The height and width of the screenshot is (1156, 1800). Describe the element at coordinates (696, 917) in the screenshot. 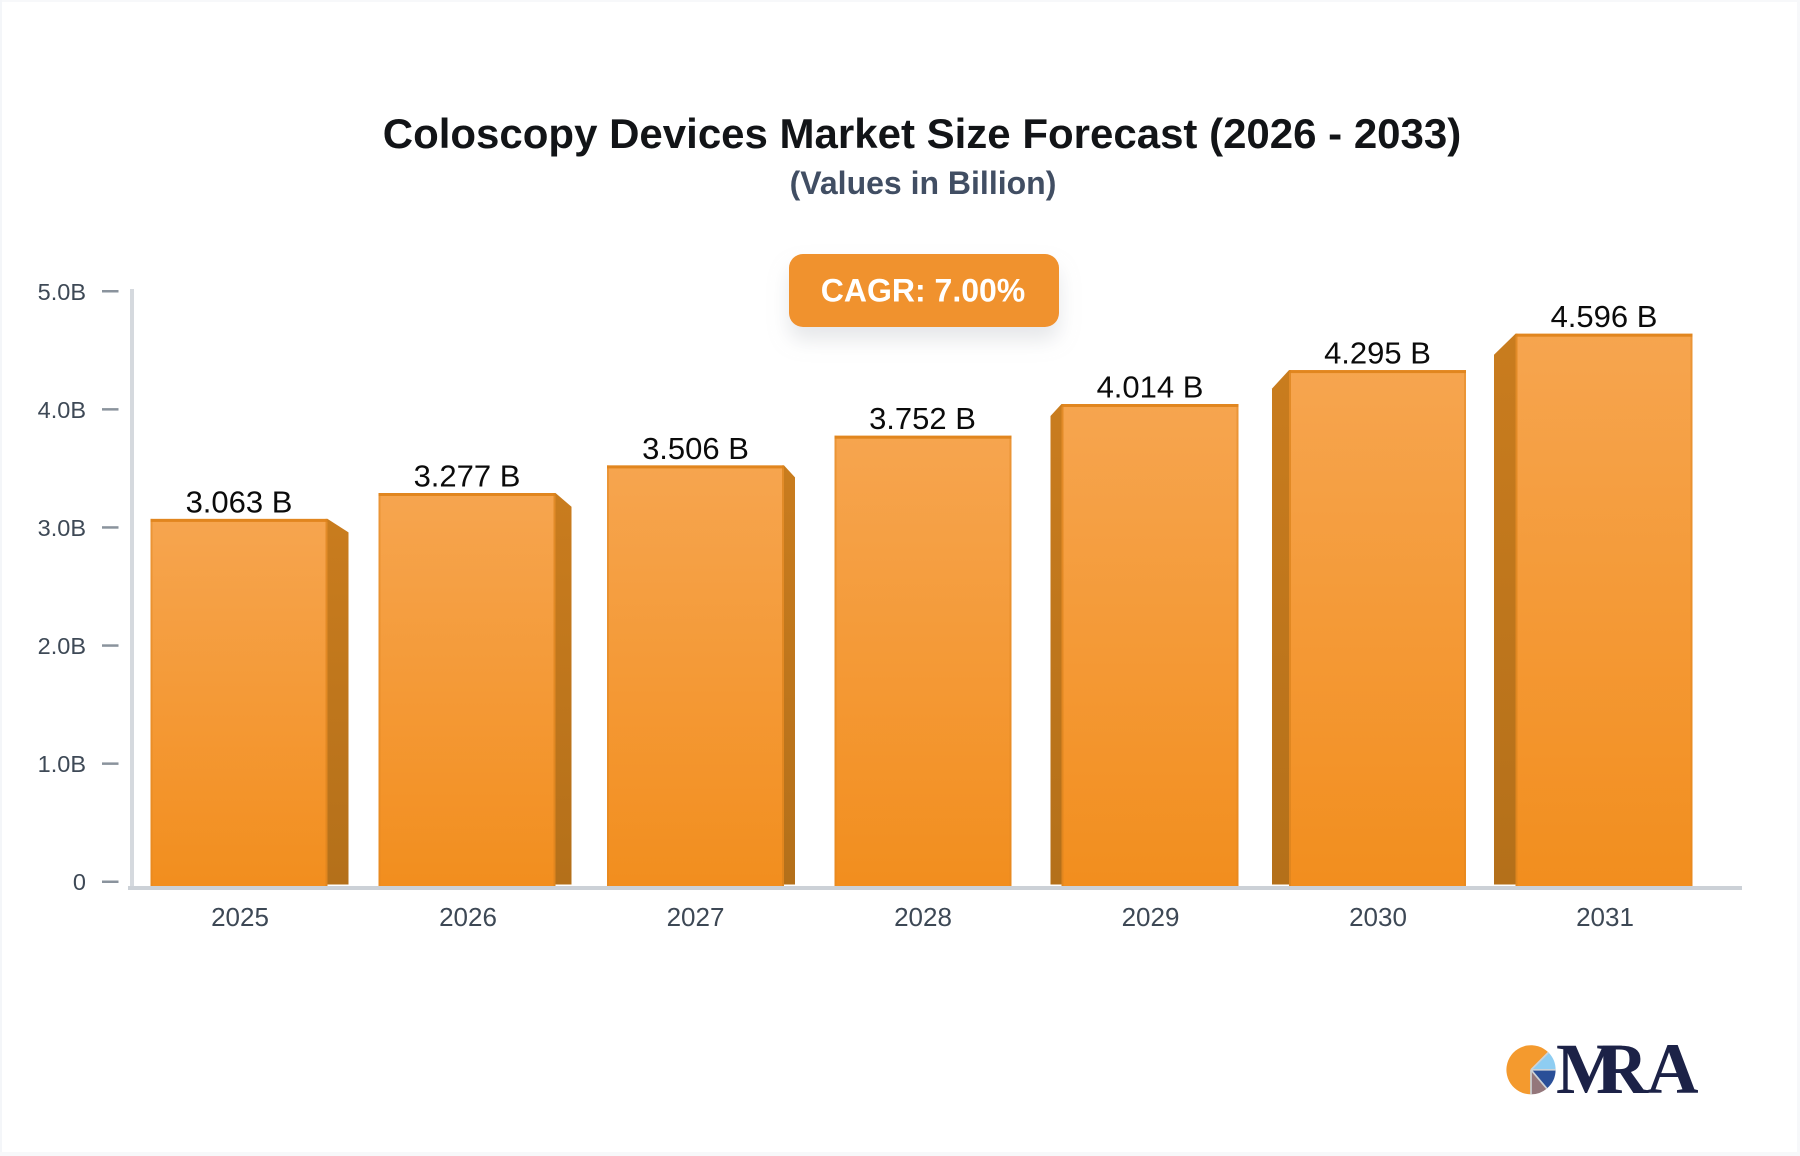

I see `svg-text: 2027` at that location.